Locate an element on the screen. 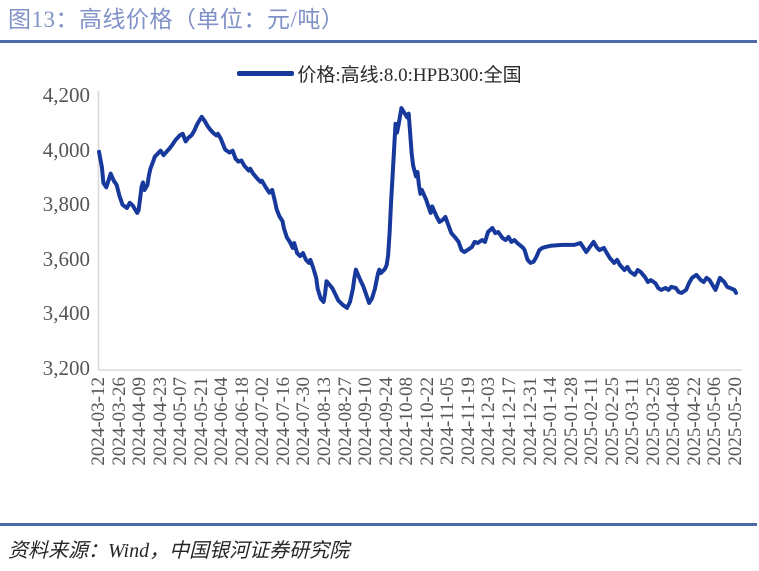  x-tick-label: 2024-04-09 is located at coordinates (140, 421).